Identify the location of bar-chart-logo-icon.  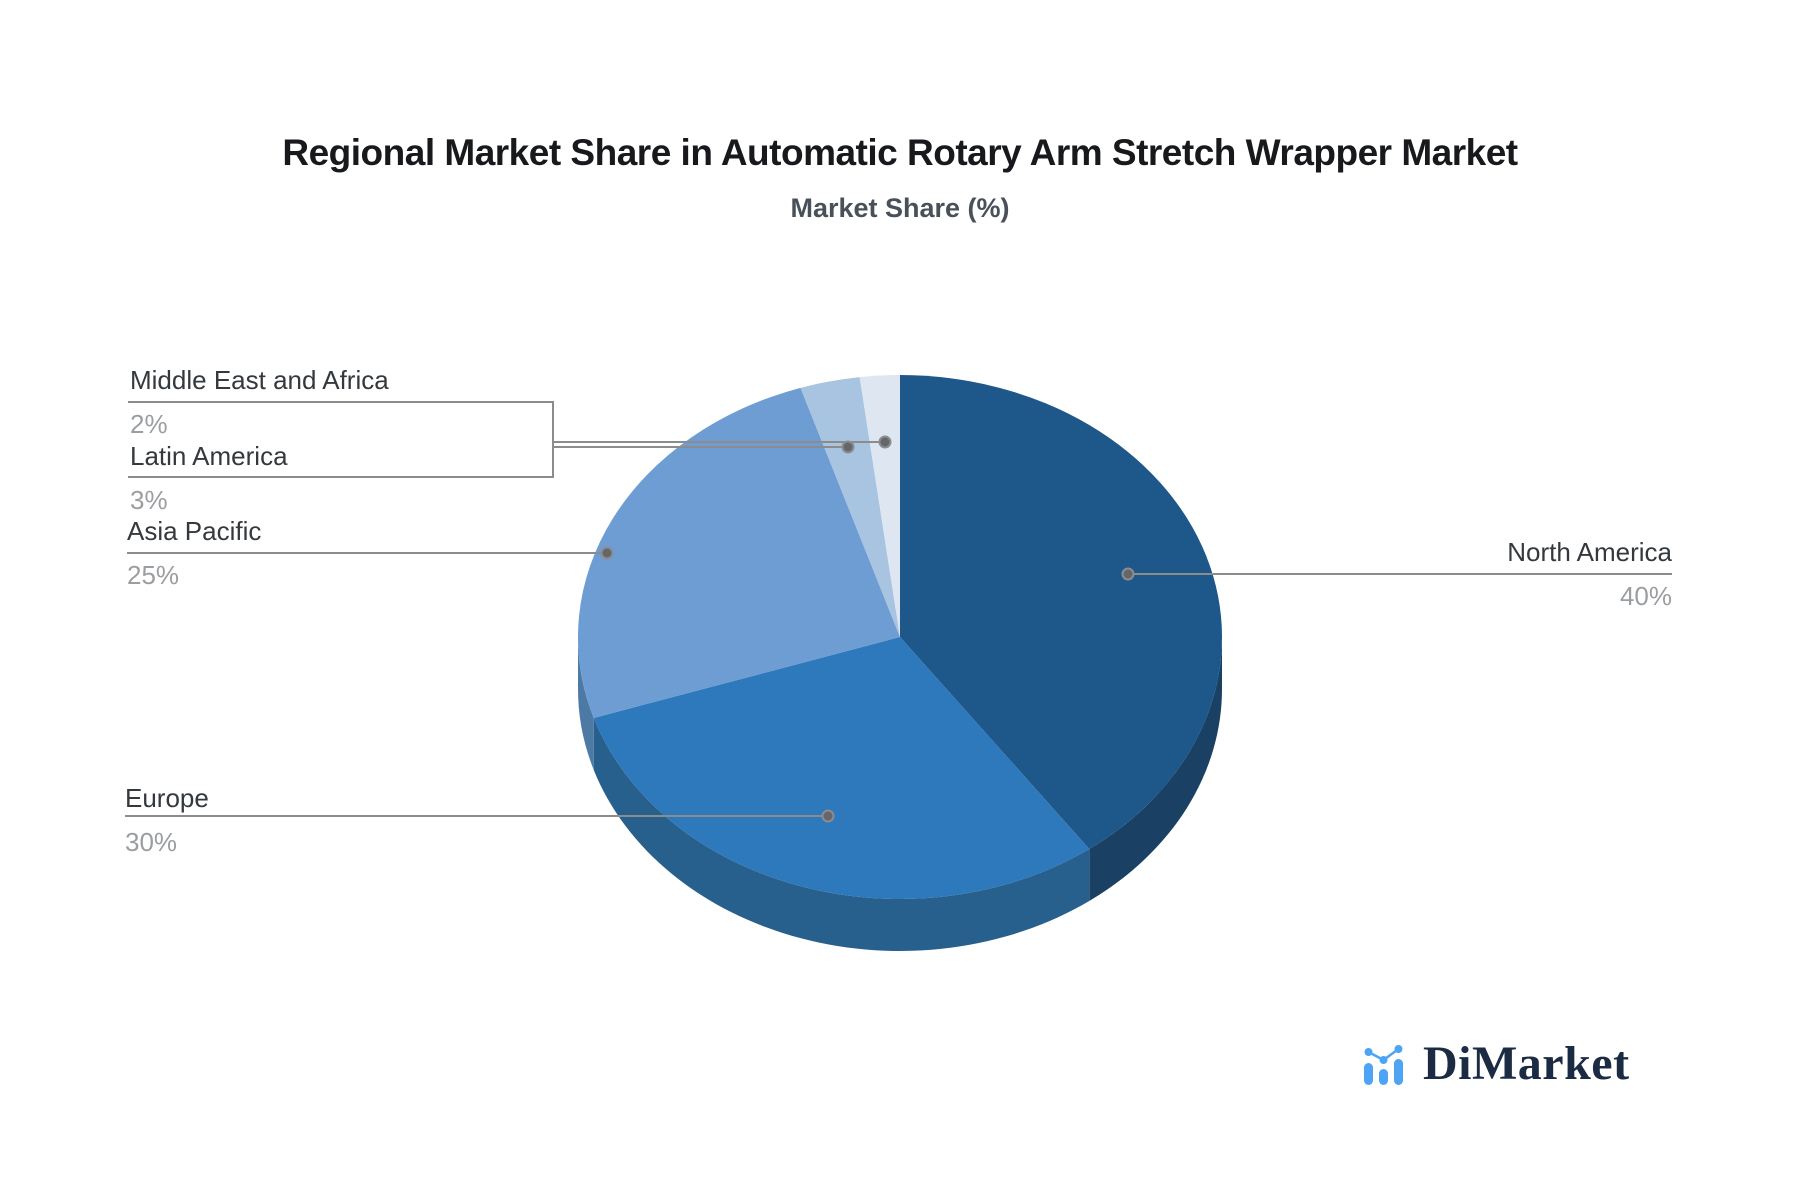
(1383, 1065).